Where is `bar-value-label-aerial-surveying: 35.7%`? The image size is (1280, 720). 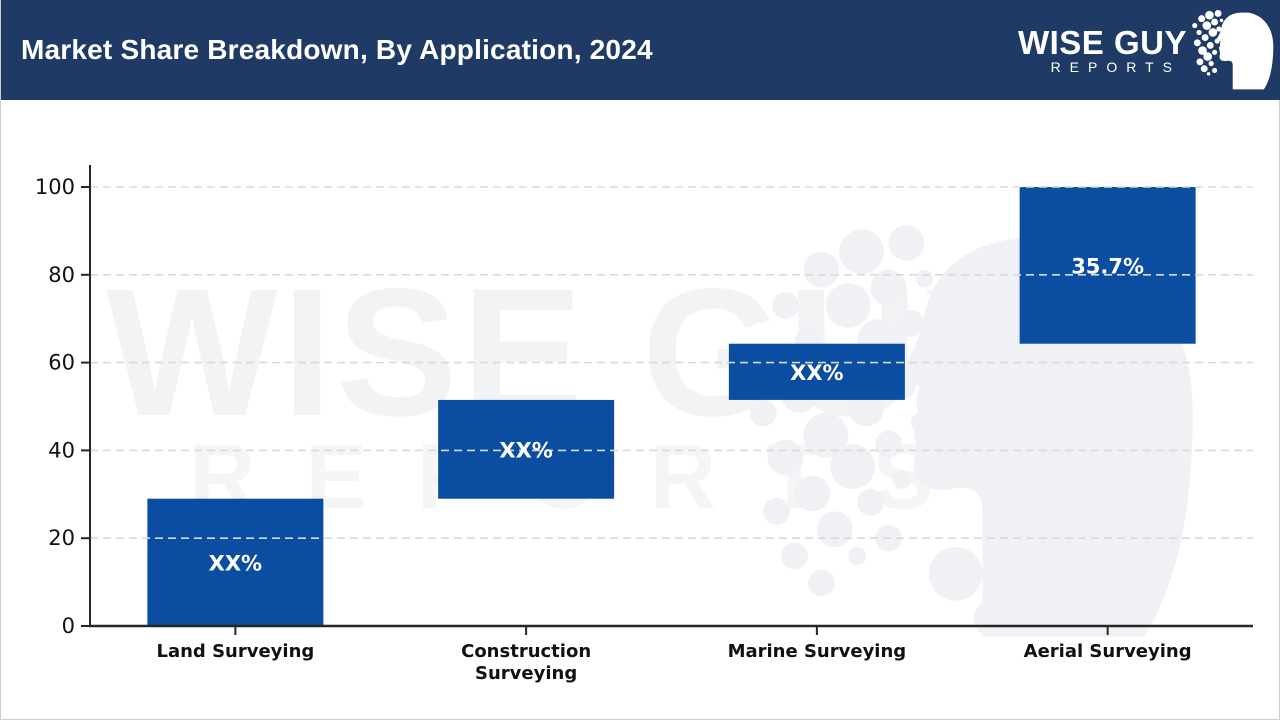 bar-value-label-aerial-surveying: 35.7% is located at coordinates (1107, 266).